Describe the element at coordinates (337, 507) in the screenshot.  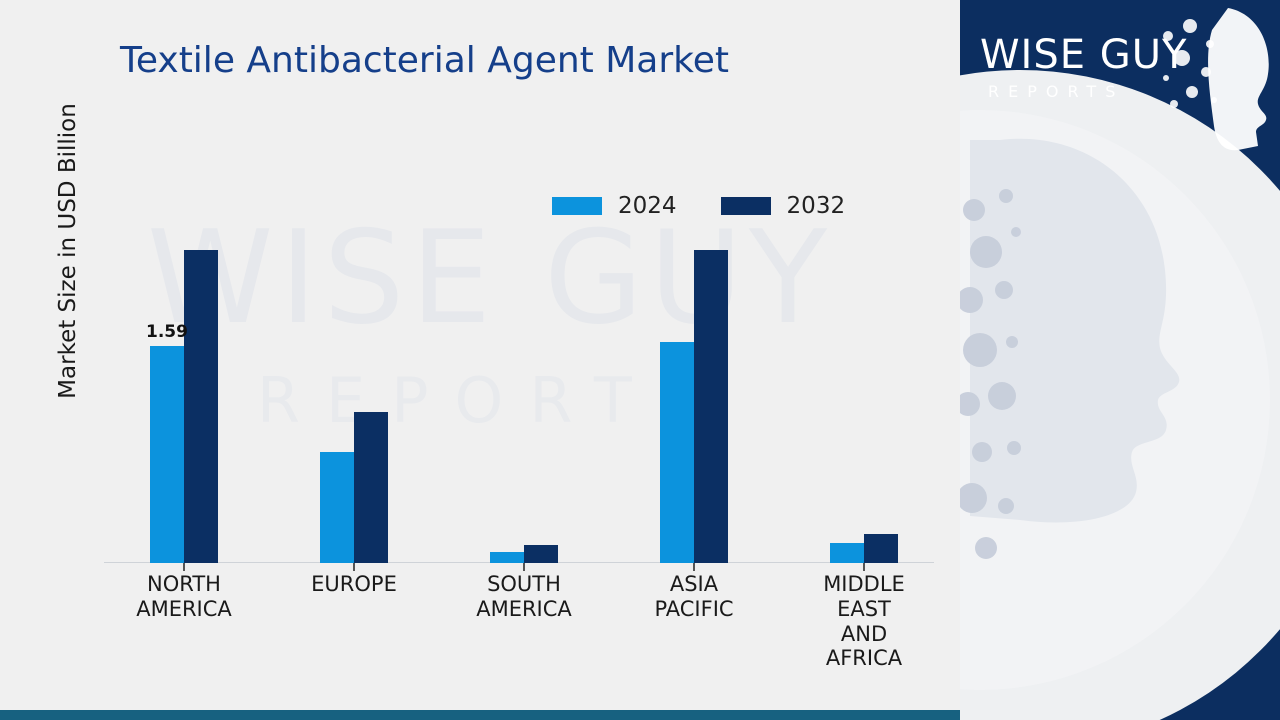
I see `bar-2024-europe` at that location.